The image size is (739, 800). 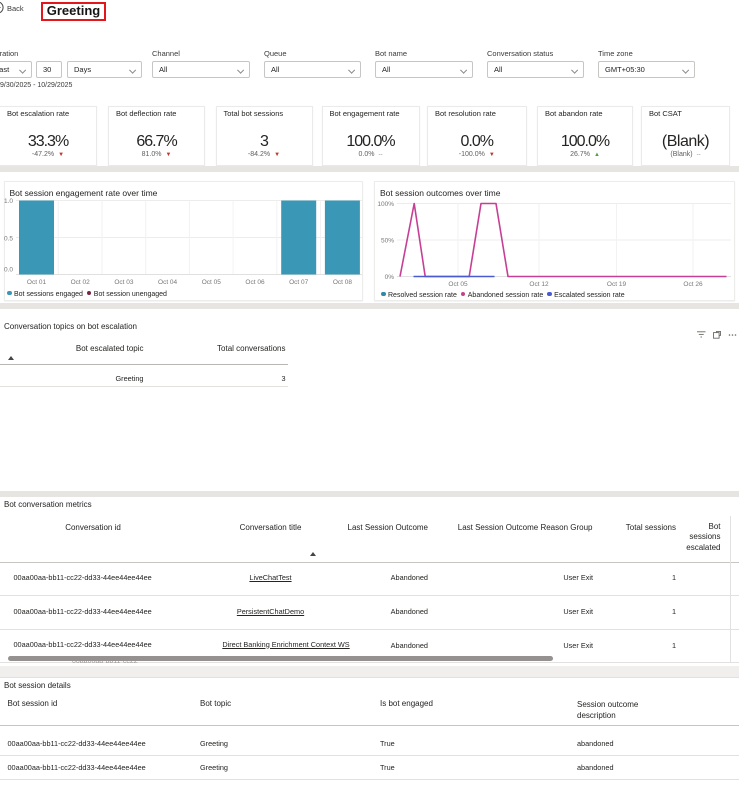 I want to click on svg-text: Oct 04, so click(x=168, y=282).